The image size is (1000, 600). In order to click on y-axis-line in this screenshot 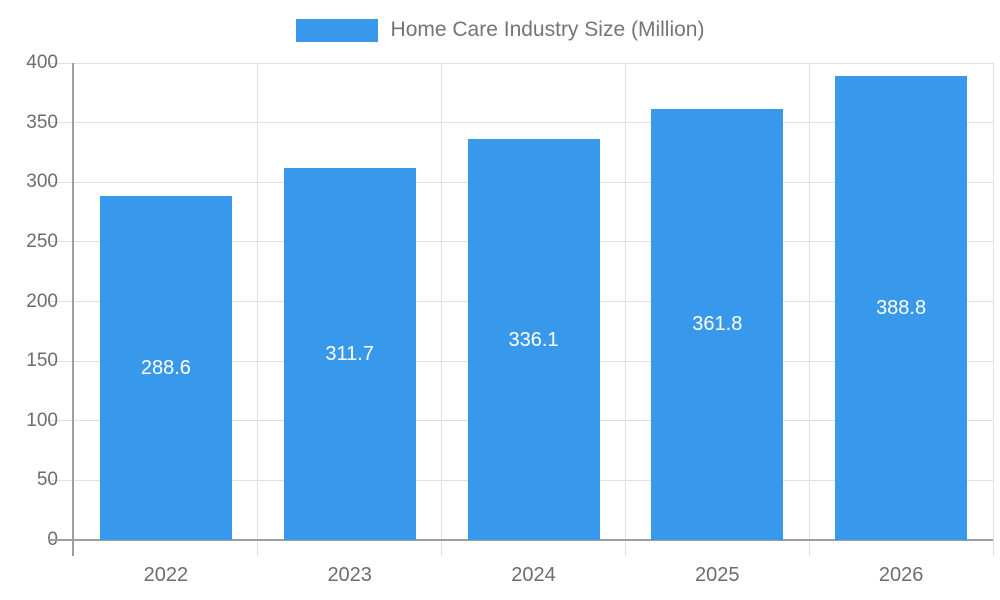, I will do `click(73, 309)`.